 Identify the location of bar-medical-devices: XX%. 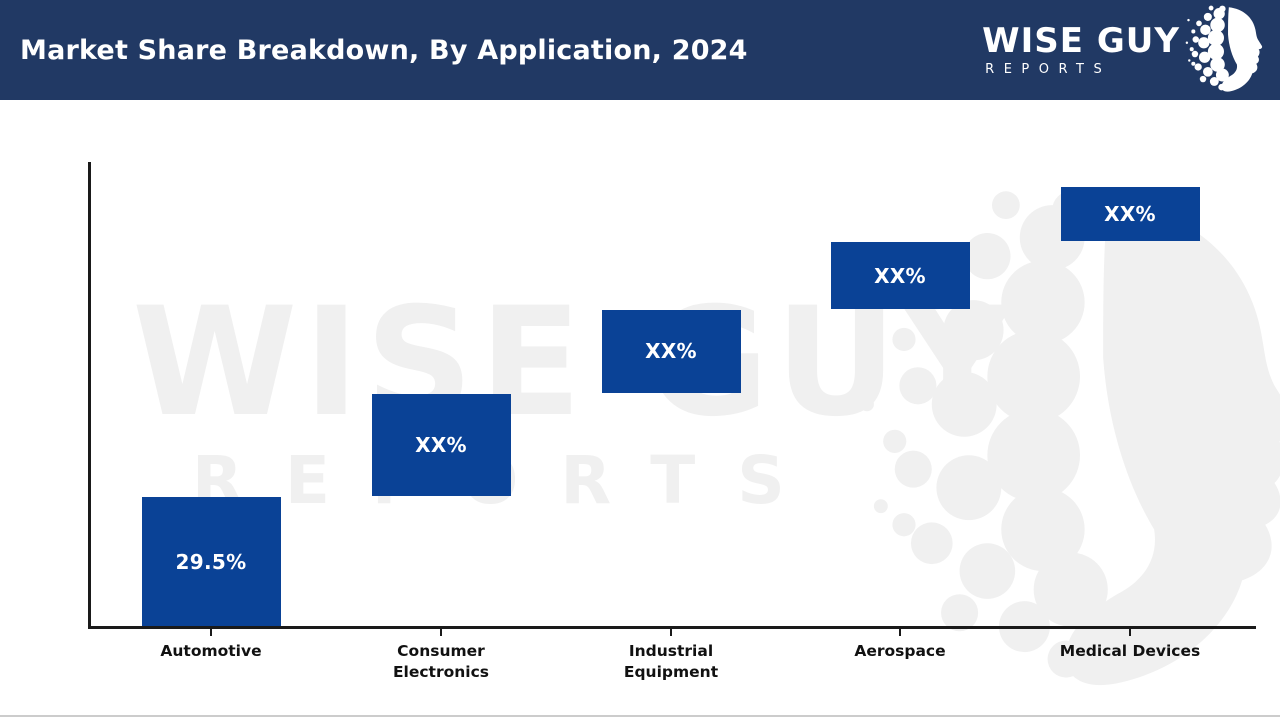
(1130, 214).